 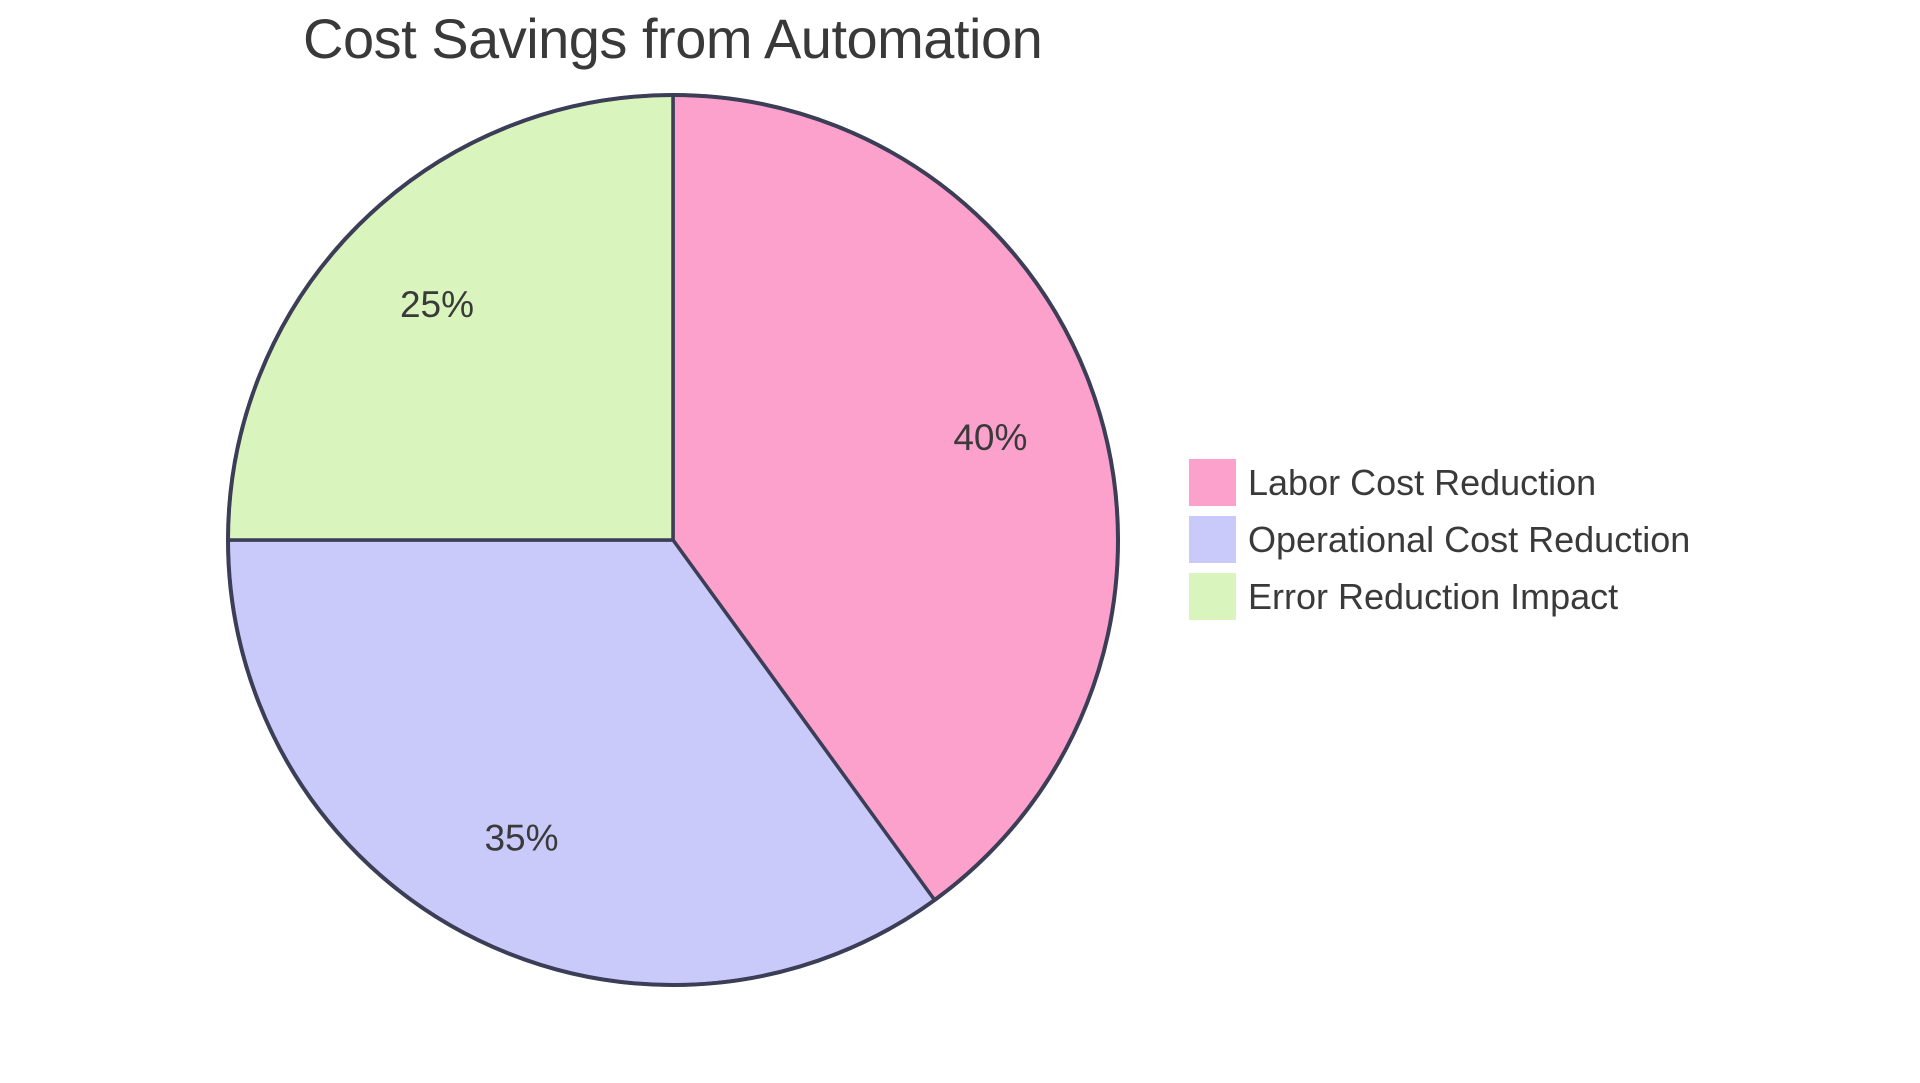 I want to click on legend-label-error-reduction-impact: Error Reduction Impact, so click(x=1433, y=596).